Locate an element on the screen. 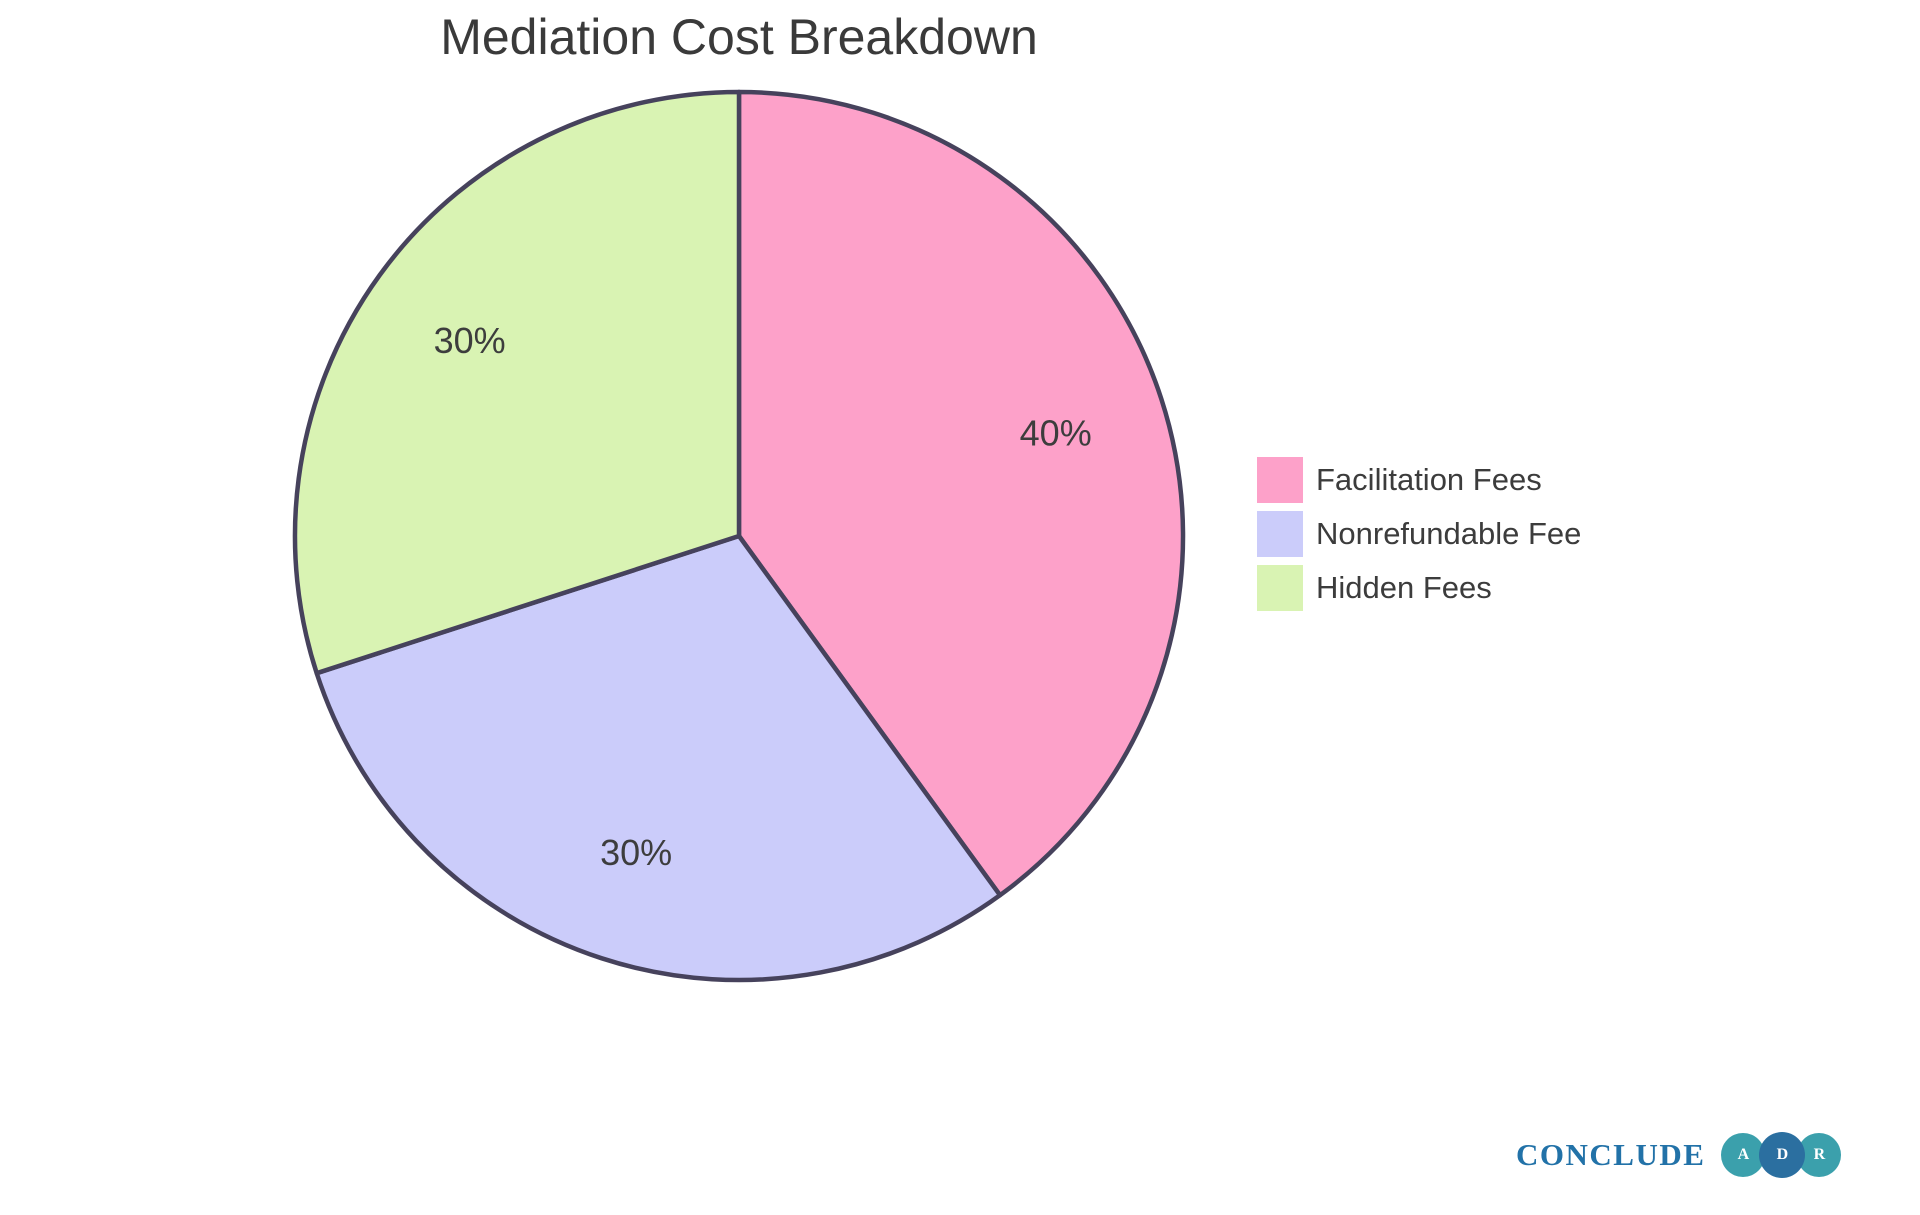  brand-logo: CONCLUDE A D R is located at coordinates (1679, 1155).